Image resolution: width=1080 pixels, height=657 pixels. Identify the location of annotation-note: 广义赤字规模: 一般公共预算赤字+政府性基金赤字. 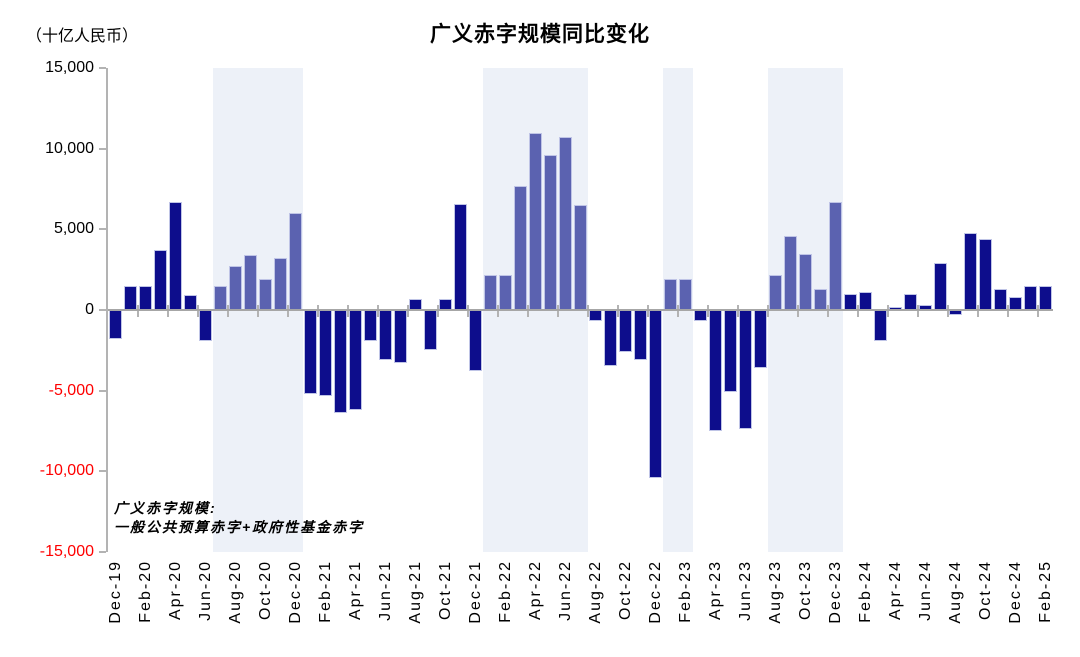
(239, 518).